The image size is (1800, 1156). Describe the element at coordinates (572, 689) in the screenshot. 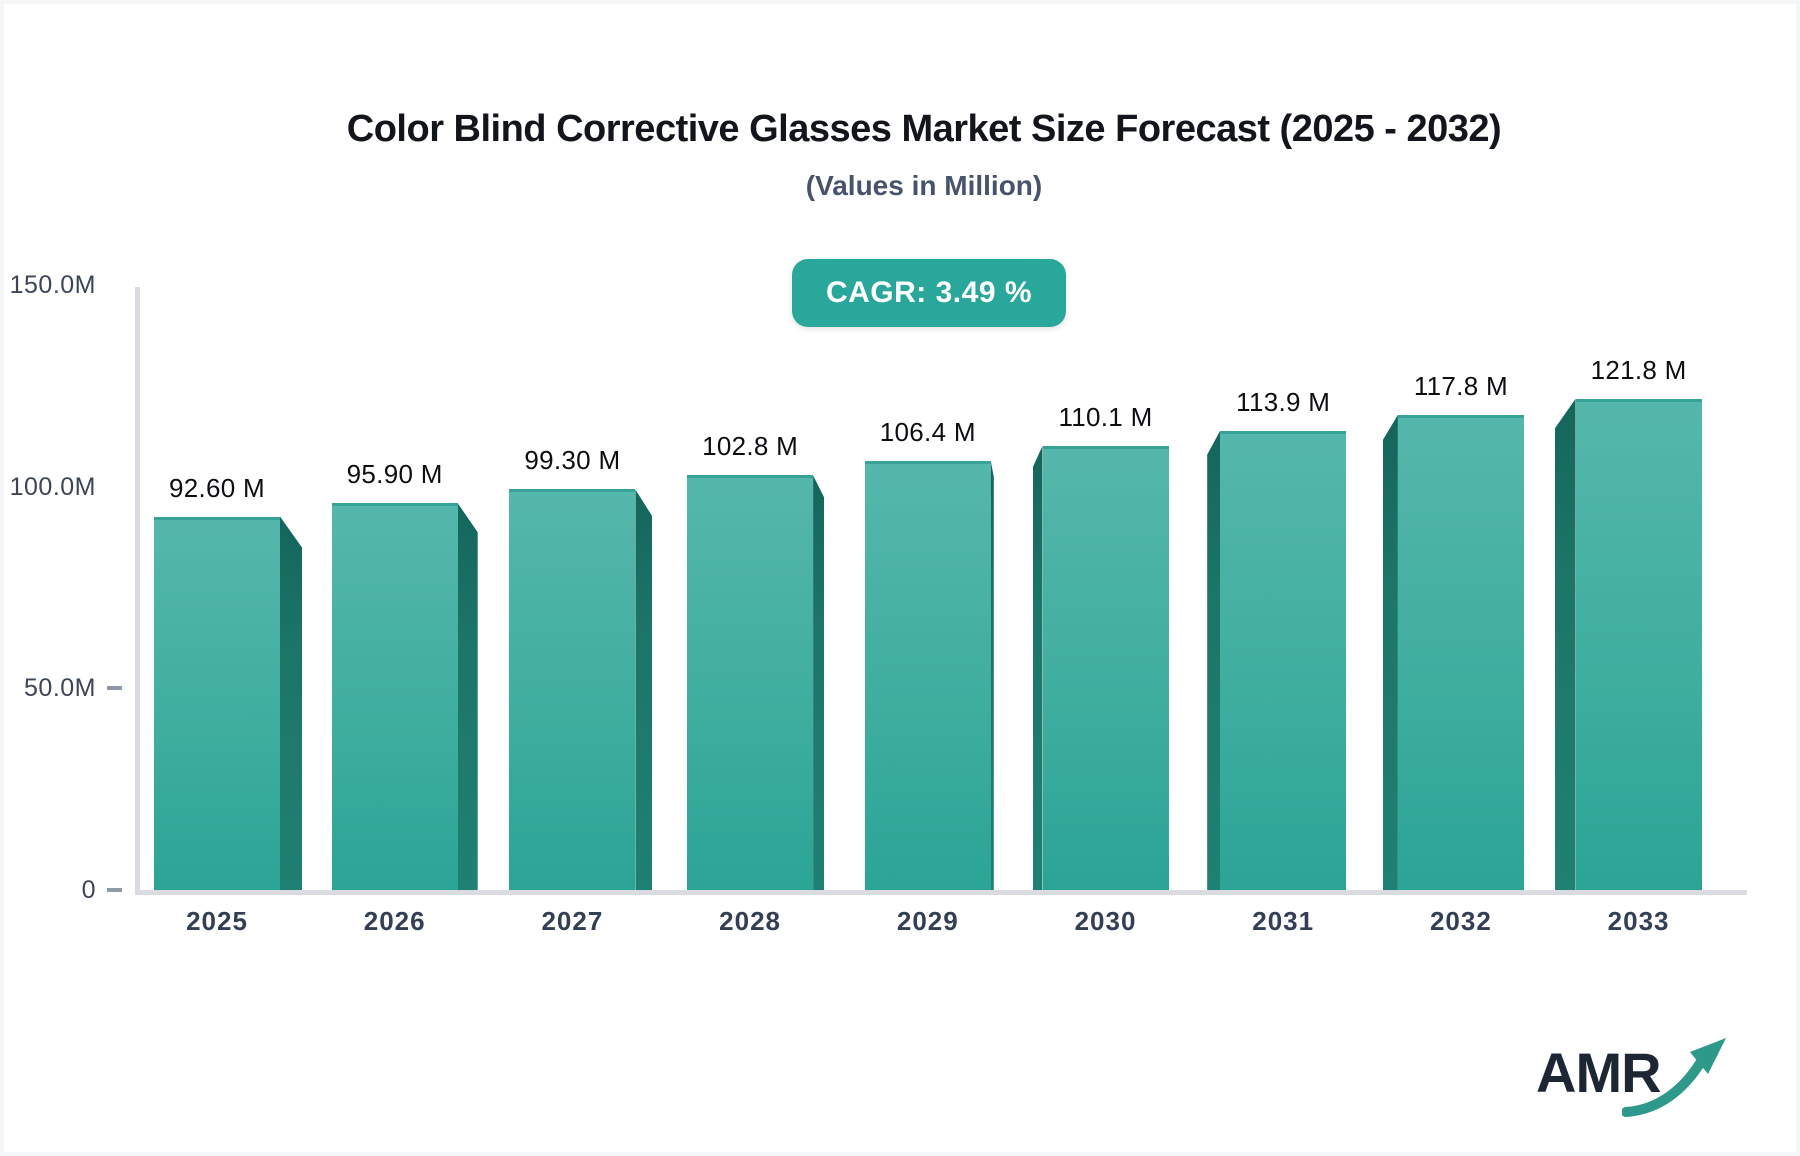

I see `bar-2027` at that location.